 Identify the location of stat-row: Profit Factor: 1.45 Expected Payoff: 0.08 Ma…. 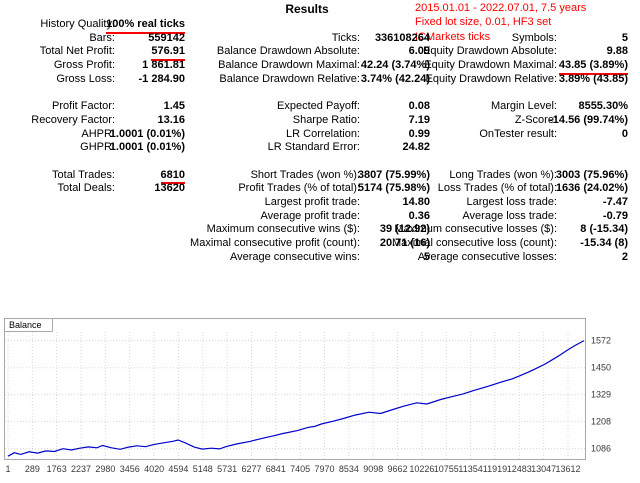
(320, 107).